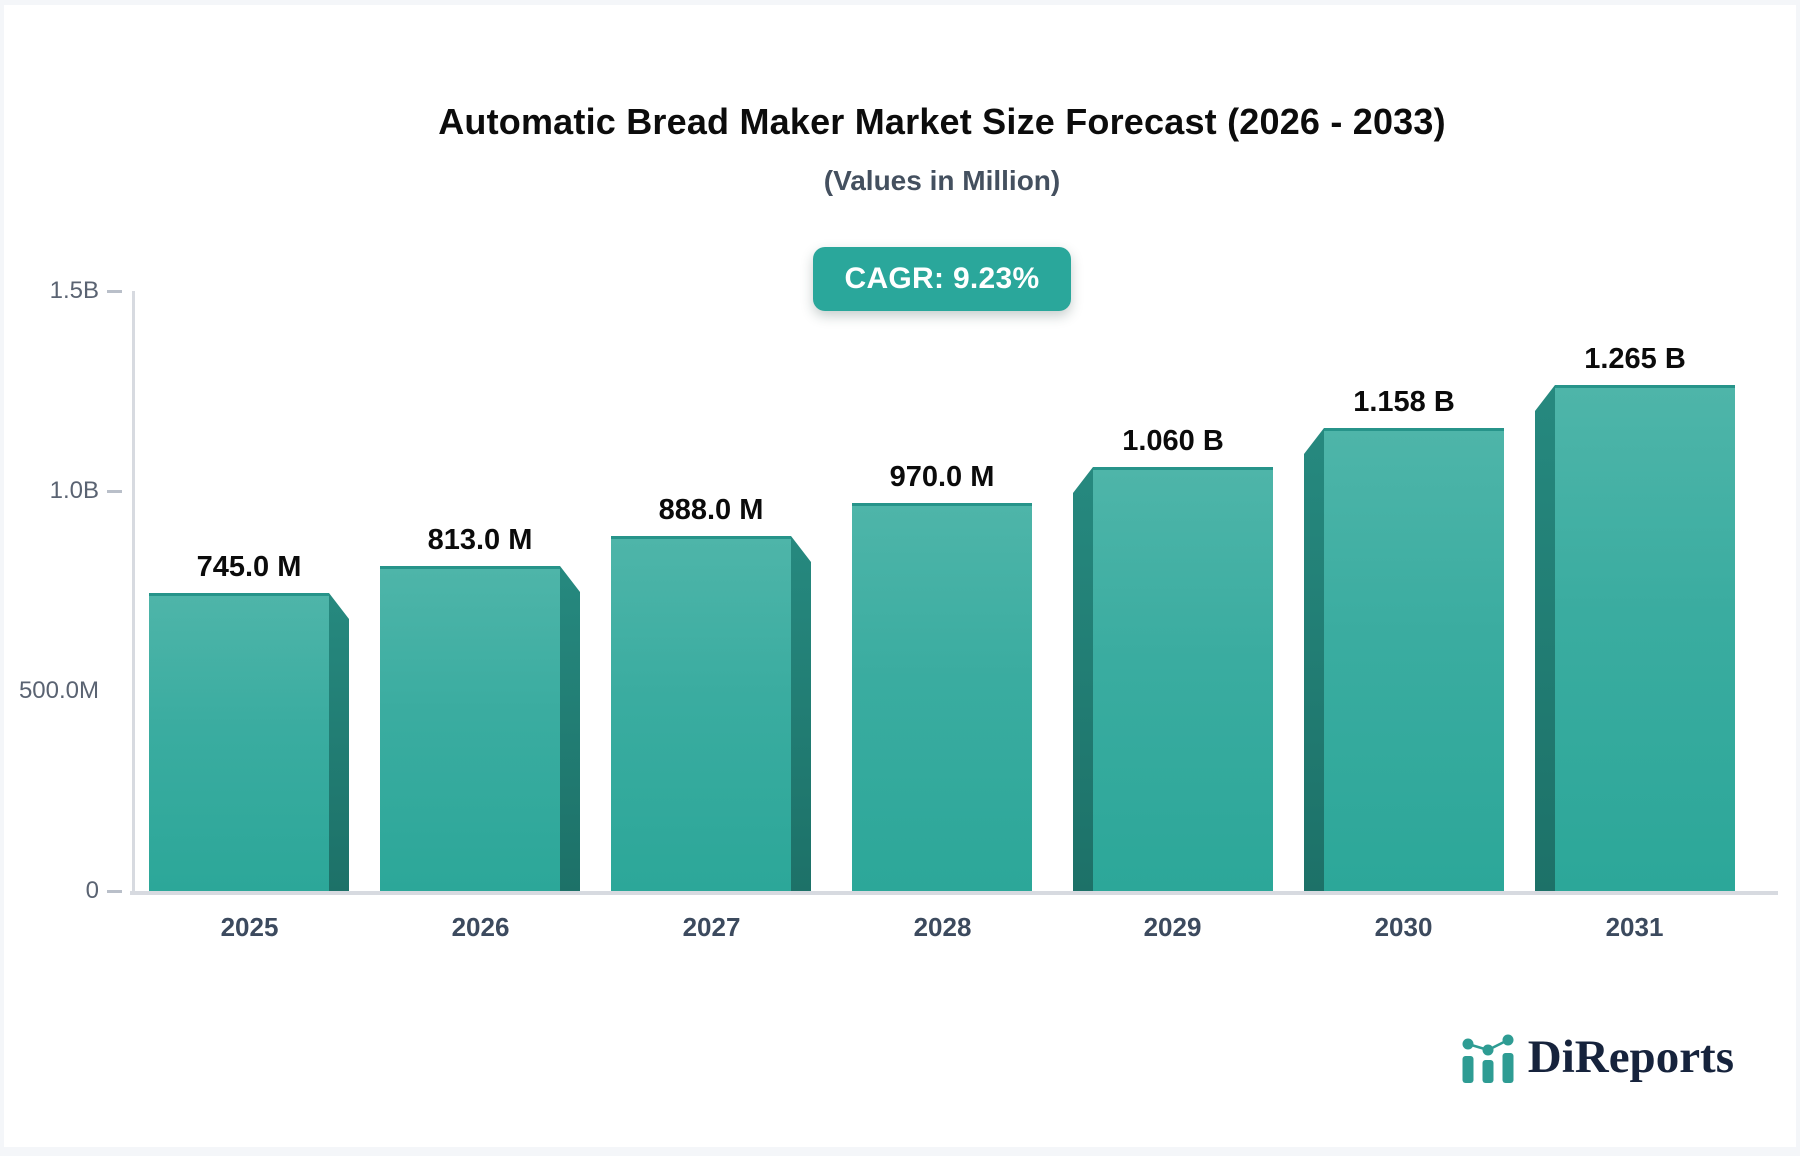  Describe the element at coordinates (1404, 402) in the screenshot. I see `bar-value-label: 1.158 B` at that location.